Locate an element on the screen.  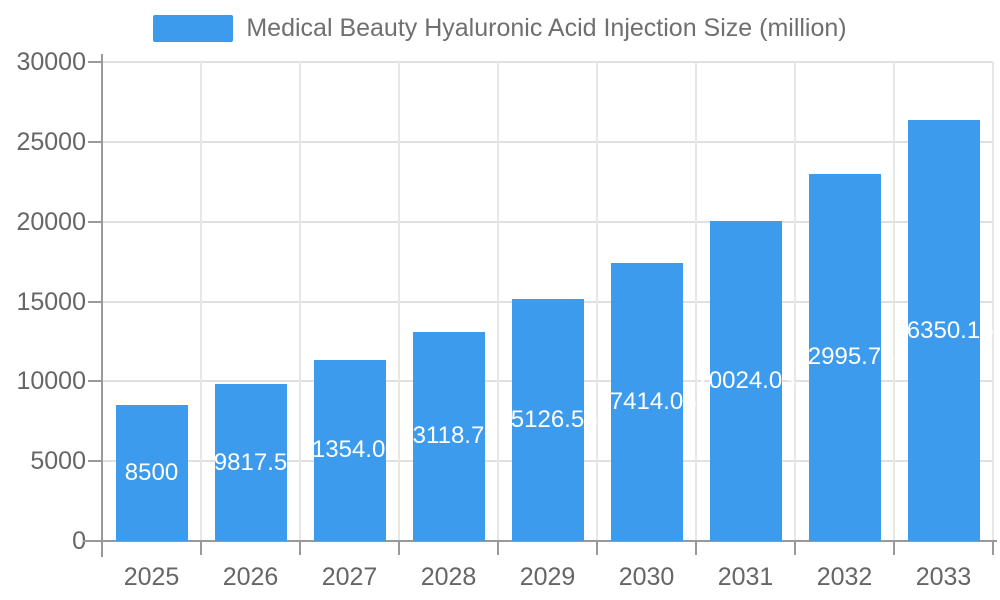
bar-2029: 15126.55 is located at coordinates (547, 420).